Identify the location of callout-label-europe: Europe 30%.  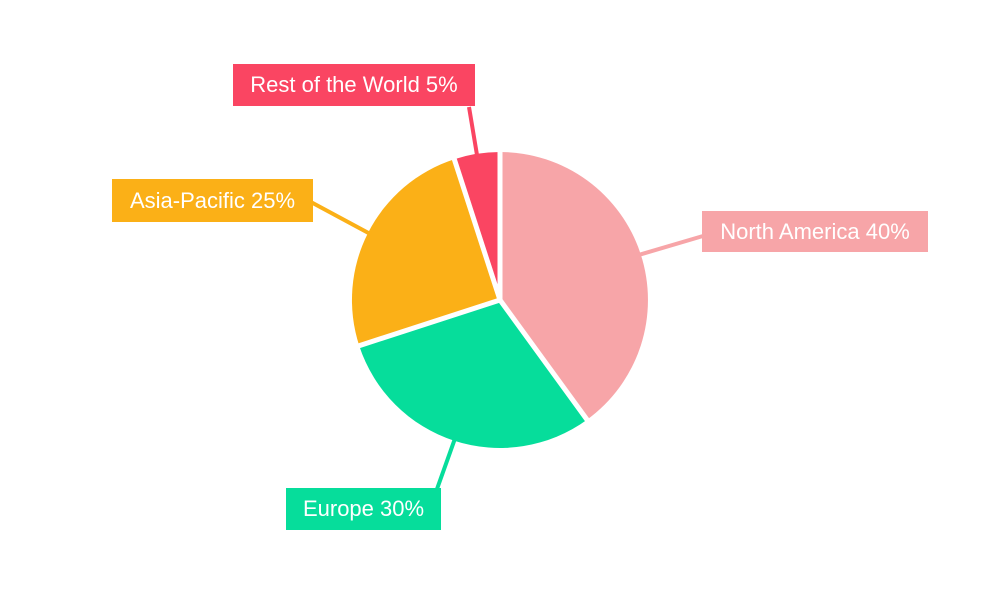
(363, 508).